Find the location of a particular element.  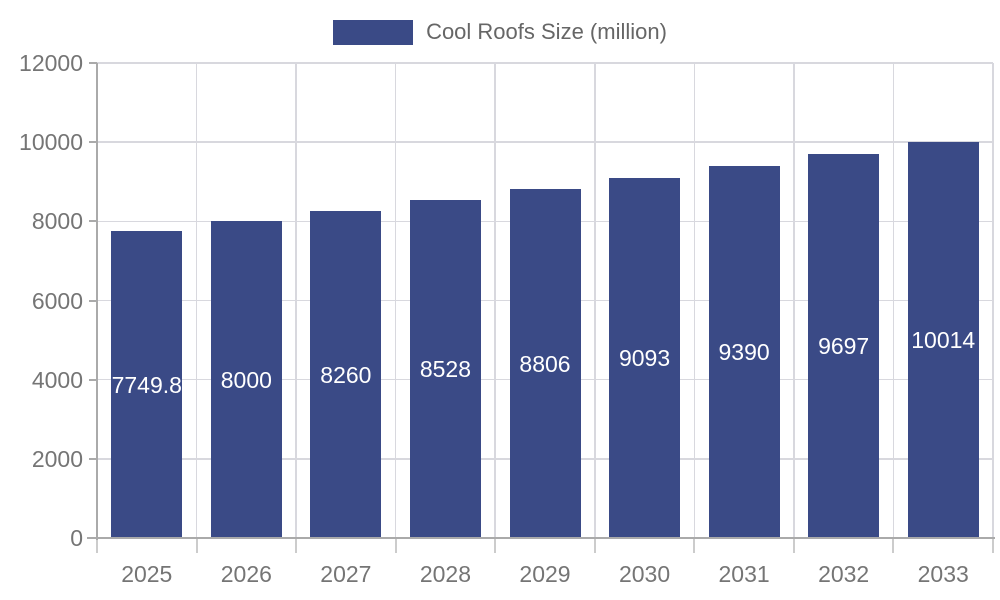

x-tick-label: 2031 is located at coordinates (744, 574).